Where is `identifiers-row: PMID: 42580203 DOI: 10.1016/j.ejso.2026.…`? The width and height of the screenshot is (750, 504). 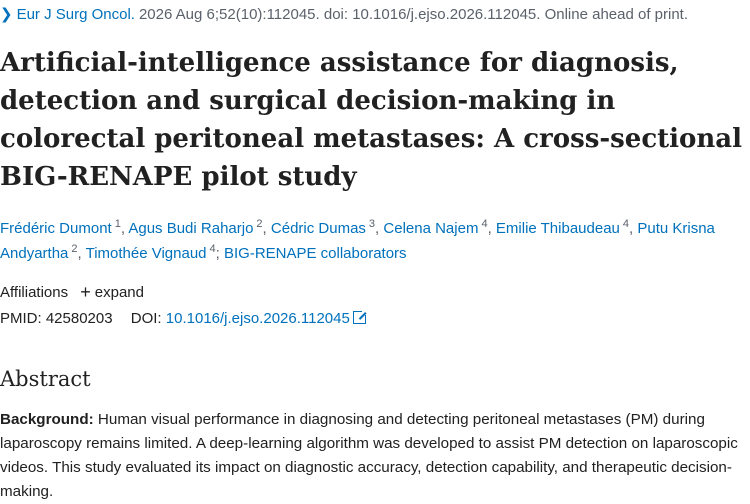
identifiers-row: PMID: 42580203 DOI: 10.1016/j.ejso.2026.… is located at coordinates (184, 319).